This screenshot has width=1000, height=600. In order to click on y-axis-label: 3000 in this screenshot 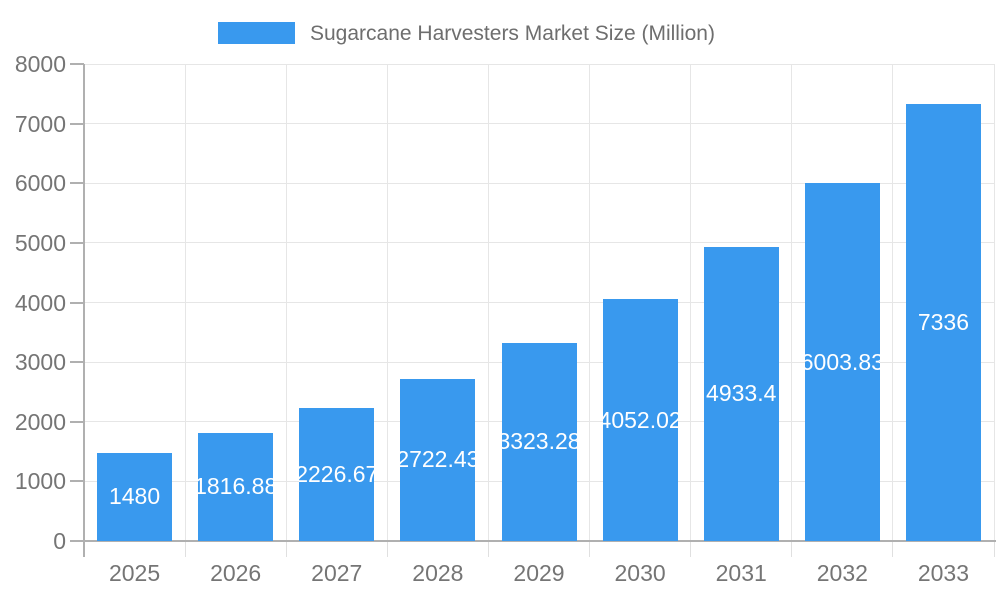, I will do `click(40, 362)`.